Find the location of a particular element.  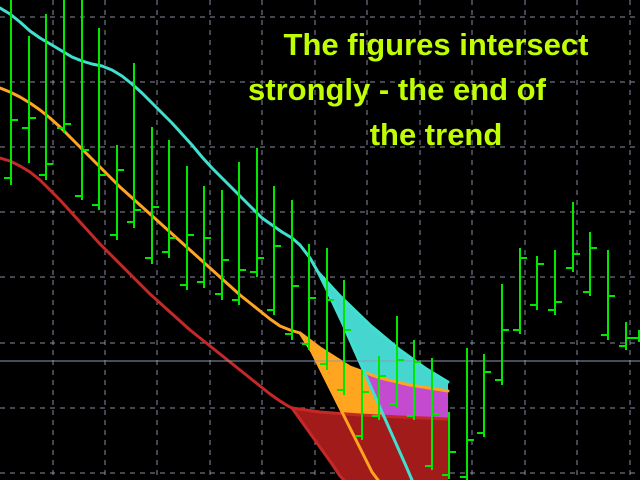

lower-band-fan-edge is located at coordinates (370, 413).